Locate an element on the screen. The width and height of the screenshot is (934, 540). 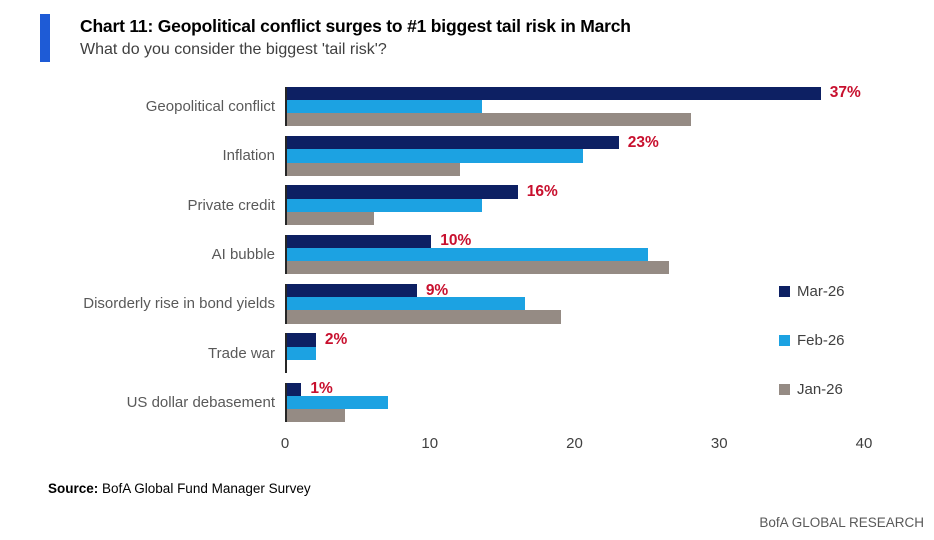
source-text: BofA Global Fund Manager Survey is located at coordinates (204, 489).